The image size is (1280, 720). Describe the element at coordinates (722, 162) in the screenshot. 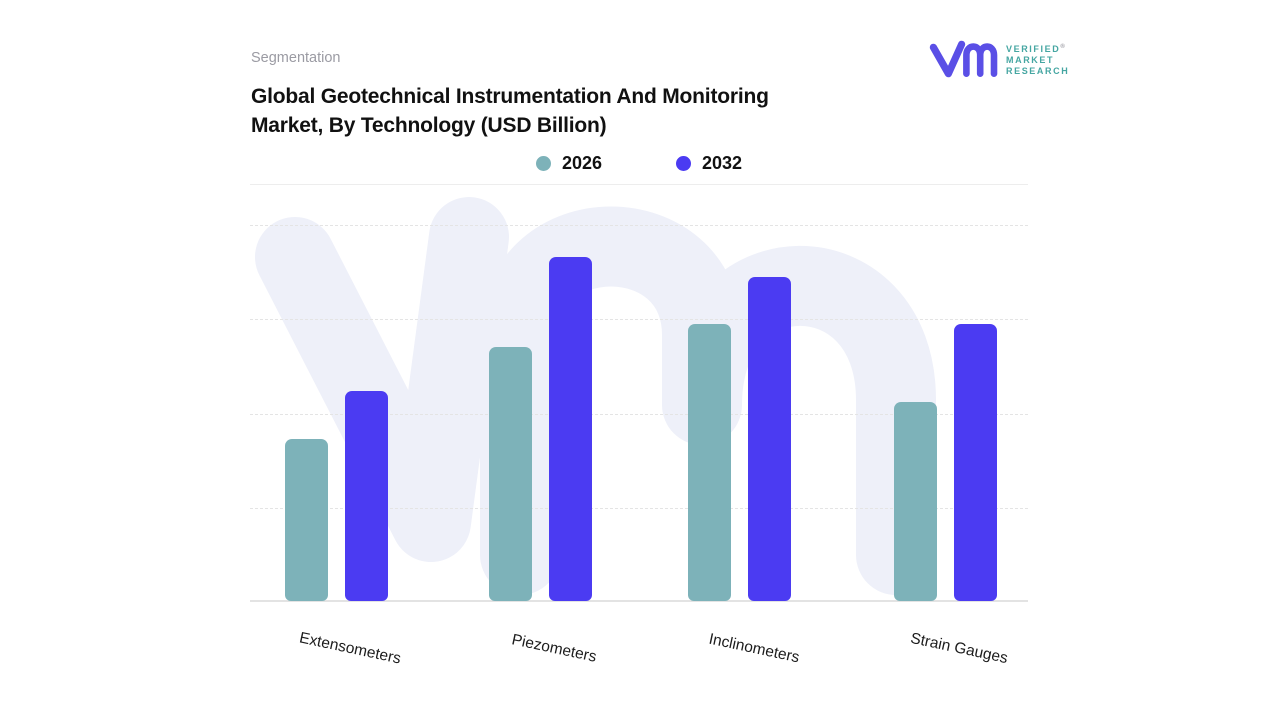

I see `legend-label: 2032` at that location.